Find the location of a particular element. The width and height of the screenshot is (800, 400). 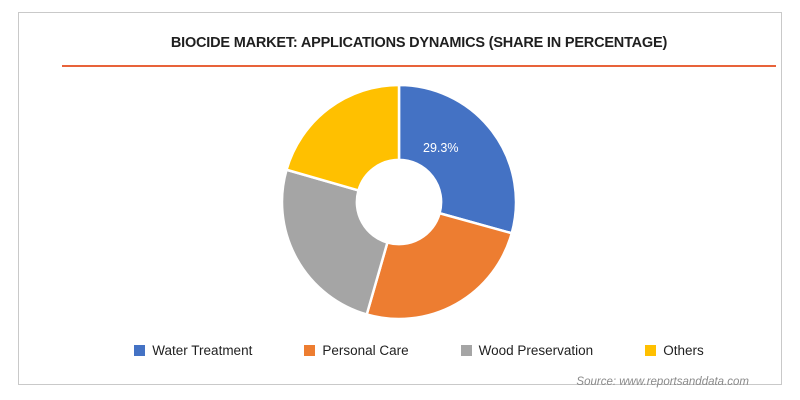

legend-item: Wood Preservation is located at coordinates (527, 350).